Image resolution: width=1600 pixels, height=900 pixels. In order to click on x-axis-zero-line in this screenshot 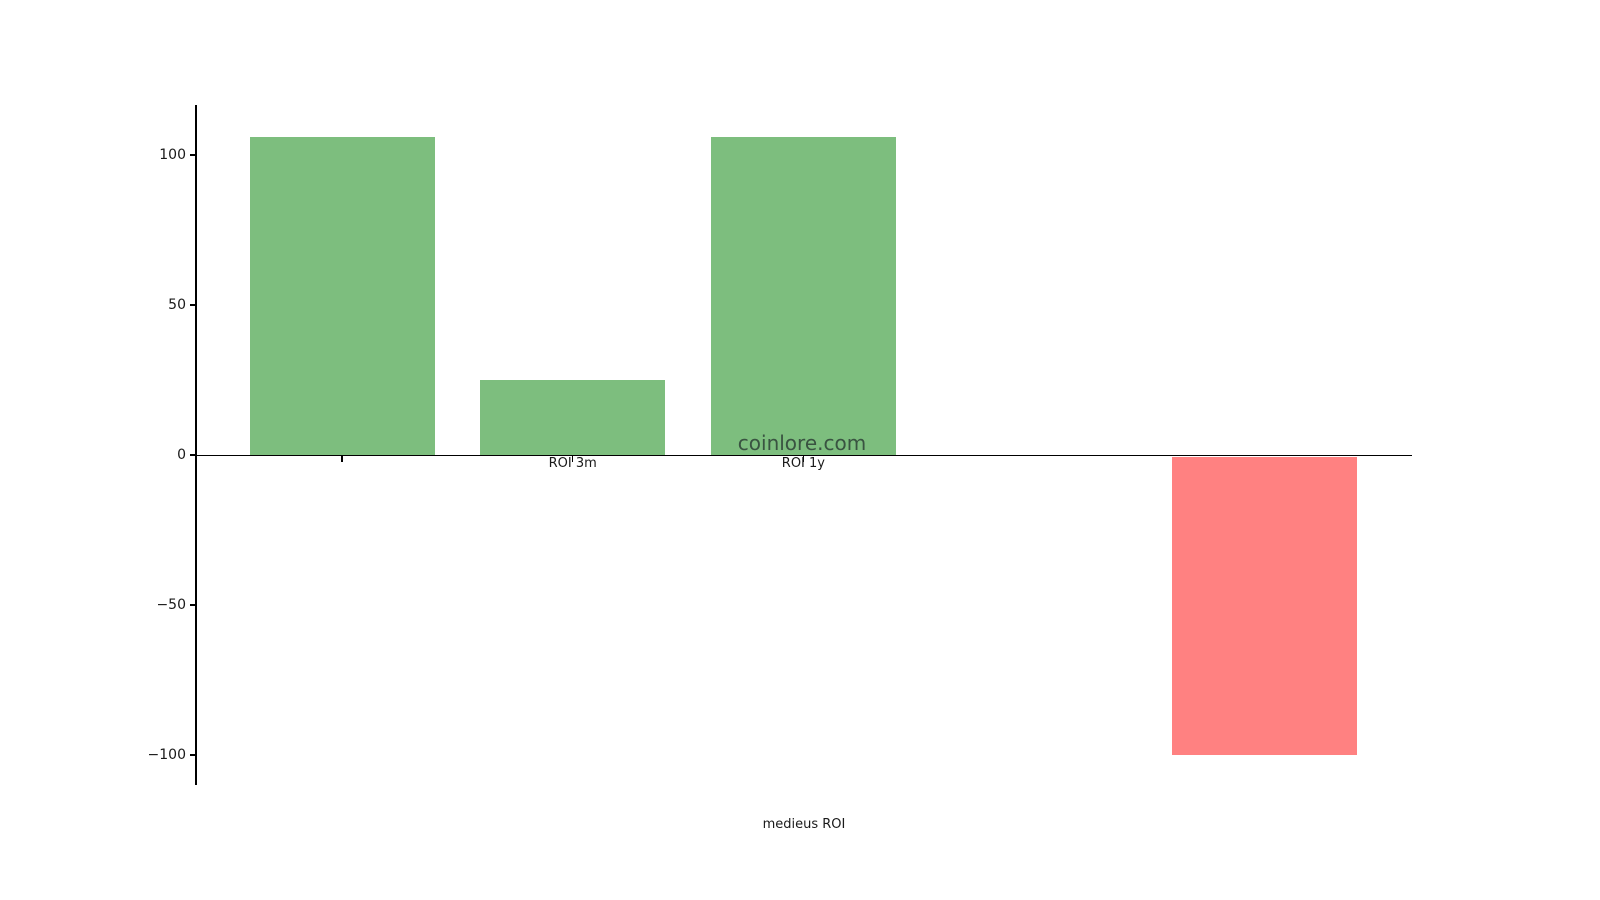, I will do `click(804, 455)`.